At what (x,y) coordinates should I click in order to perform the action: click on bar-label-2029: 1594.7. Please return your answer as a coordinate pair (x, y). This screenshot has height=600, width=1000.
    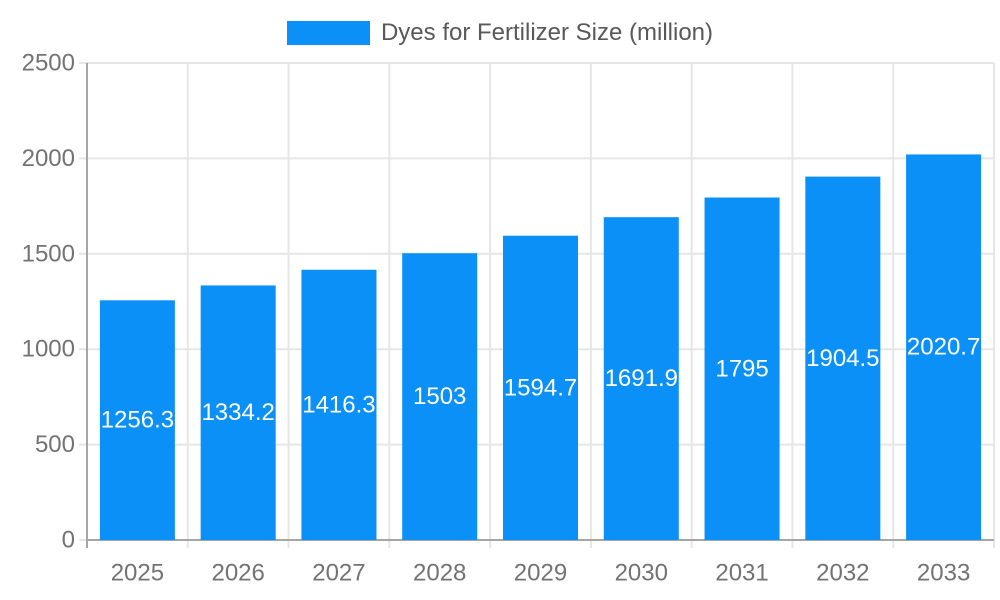
    Looking at the image, I should click on (540, 387).